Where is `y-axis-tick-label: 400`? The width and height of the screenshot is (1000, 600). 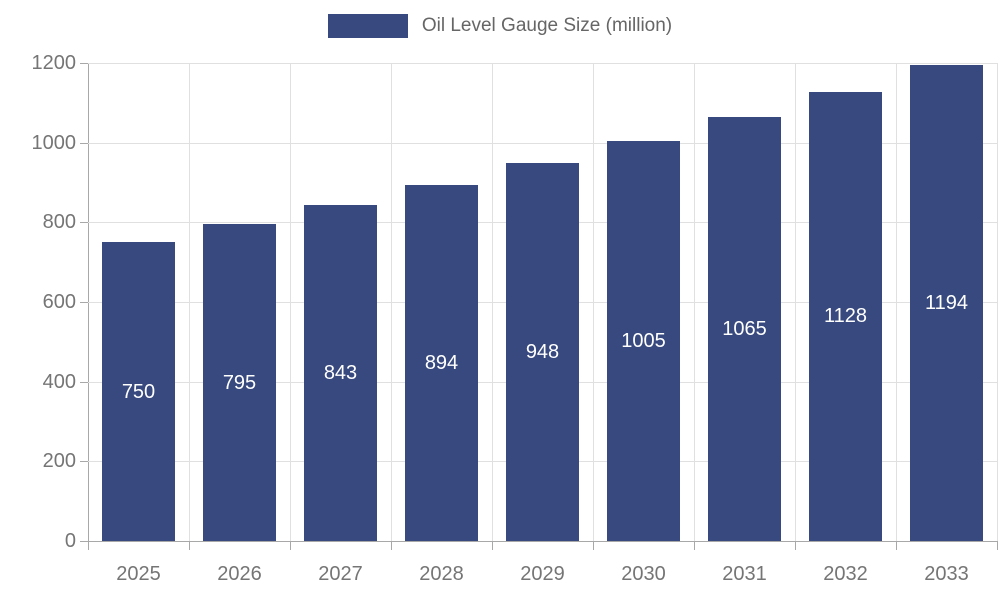 y-axis-tick-label: 400 is located at coordinates (59, 381).